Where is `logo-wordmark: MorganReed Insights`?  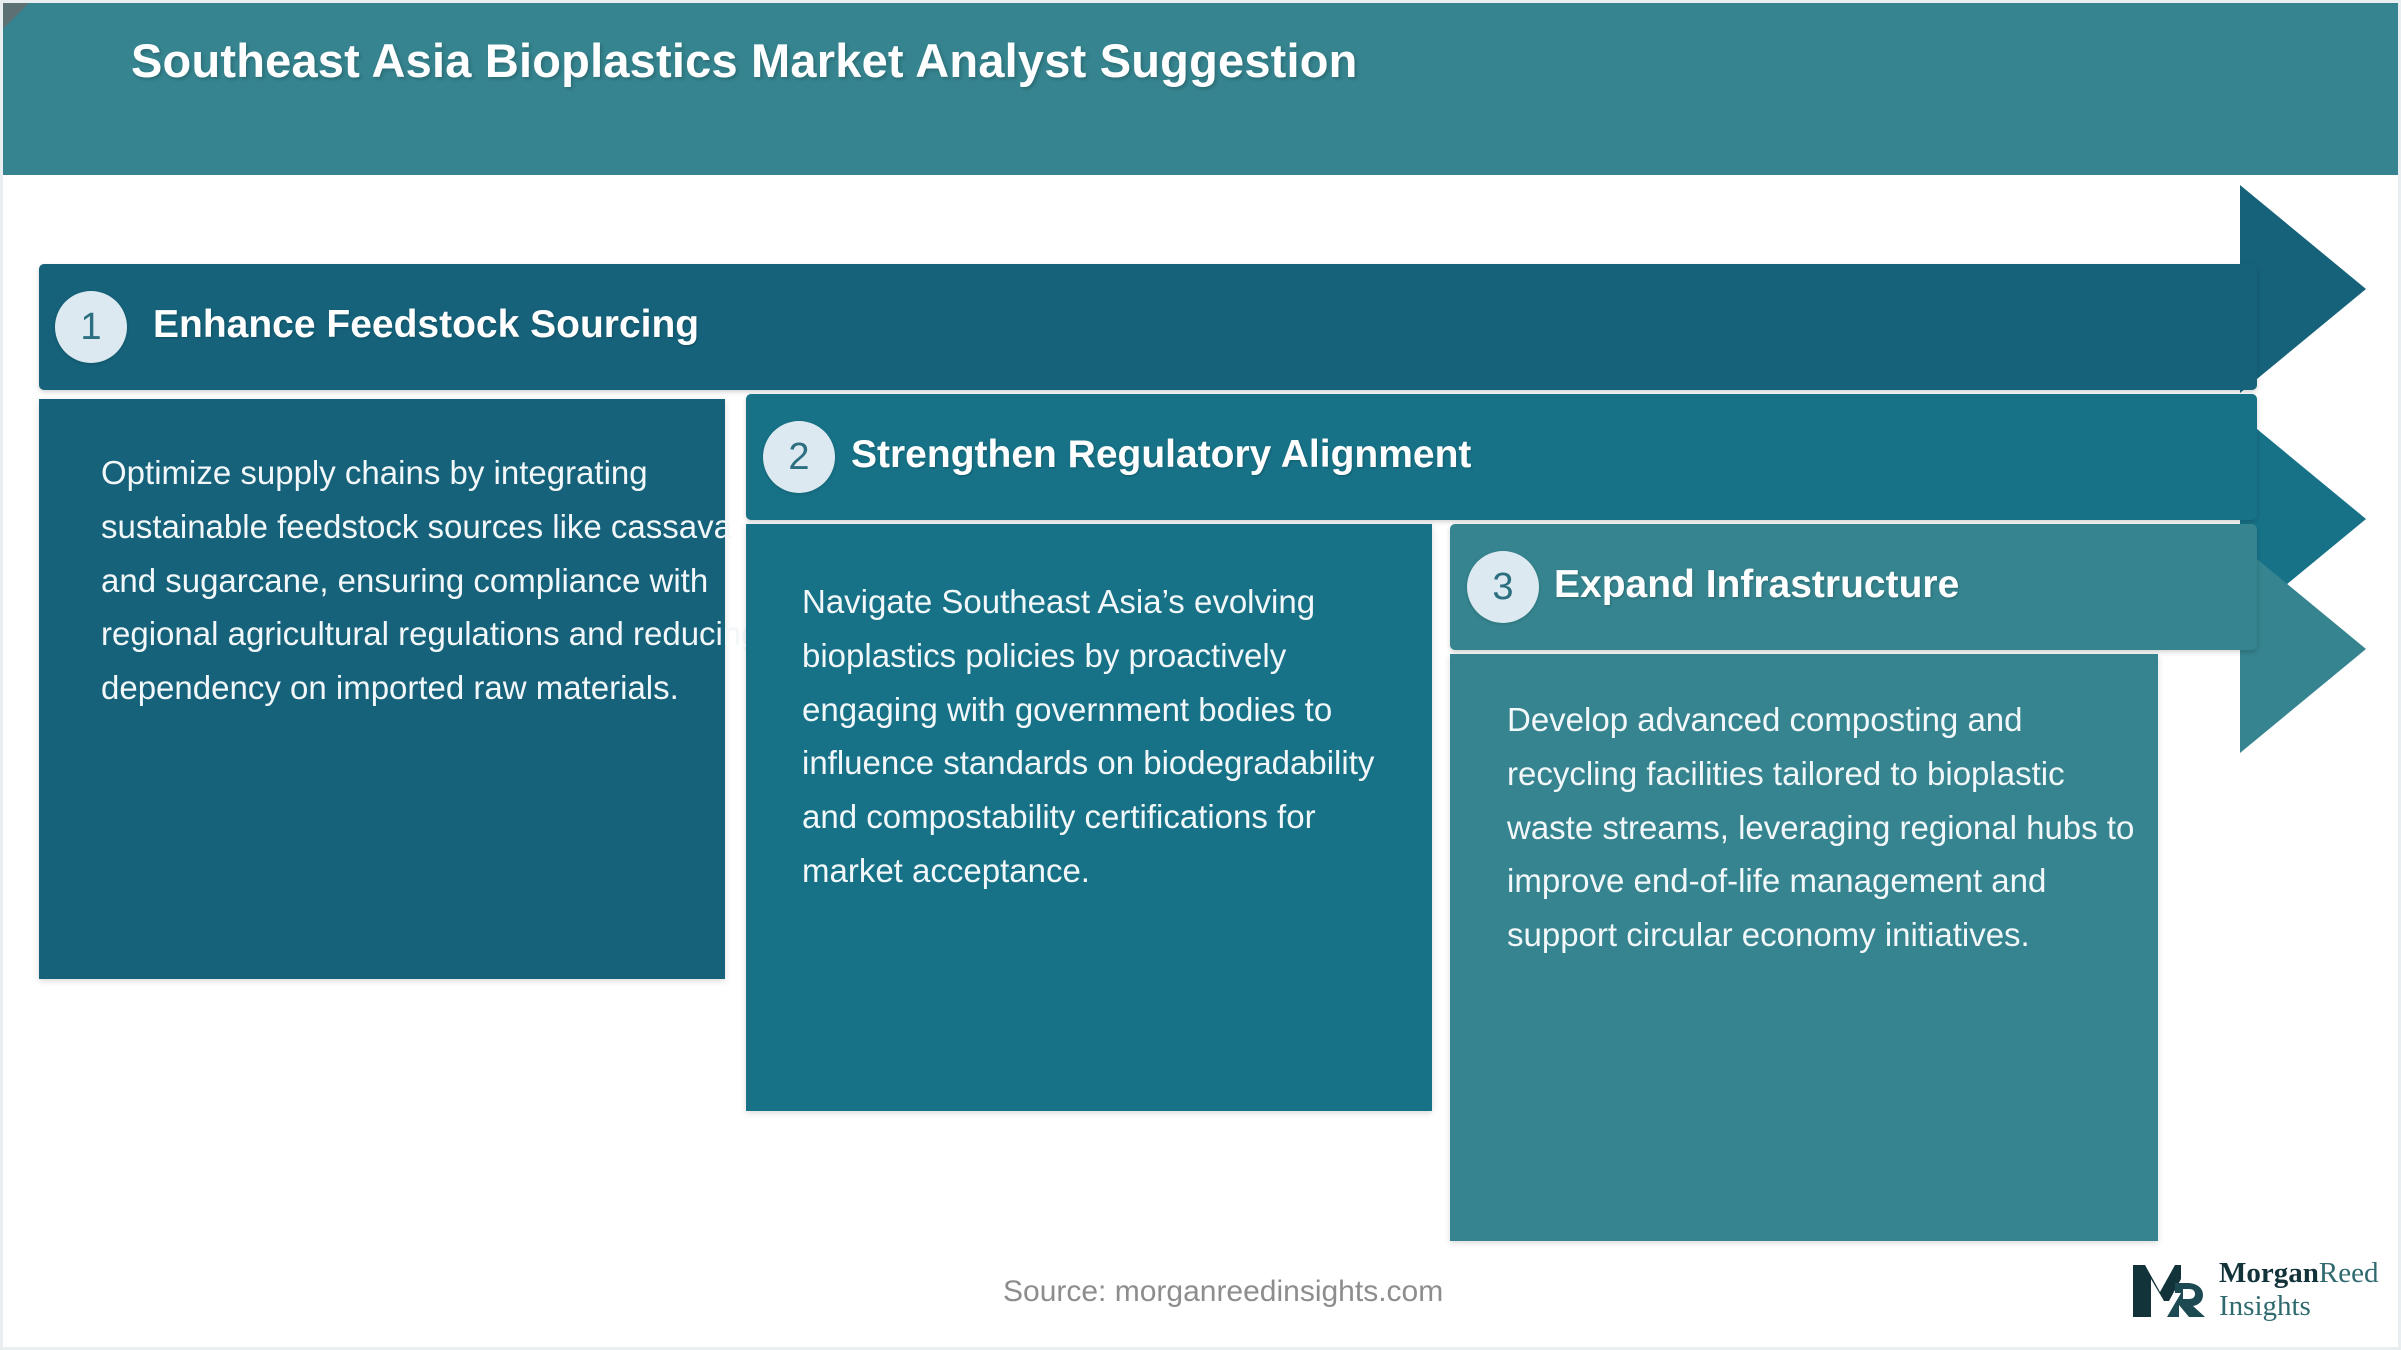 logo-wordmark: MorganReed Insights is located at coordinates (2298, 1290).